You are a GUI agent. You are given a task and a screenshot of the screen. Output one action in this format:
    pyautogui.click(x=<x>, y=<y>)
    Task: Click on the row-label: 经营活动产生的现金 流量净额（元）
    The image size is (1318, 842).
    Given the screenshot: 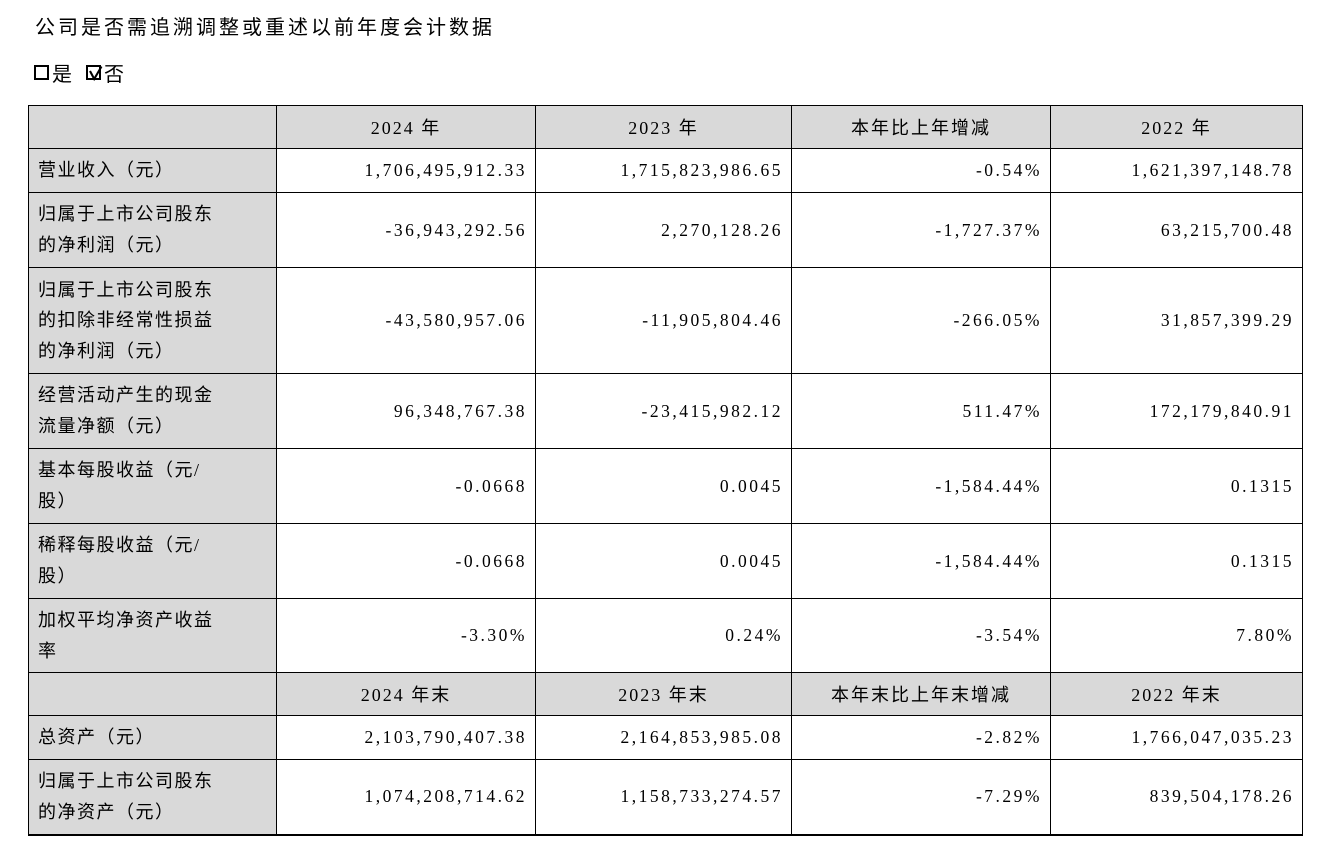 What is the action you would take?
    pyautogui.click(x=152, y=411)
    